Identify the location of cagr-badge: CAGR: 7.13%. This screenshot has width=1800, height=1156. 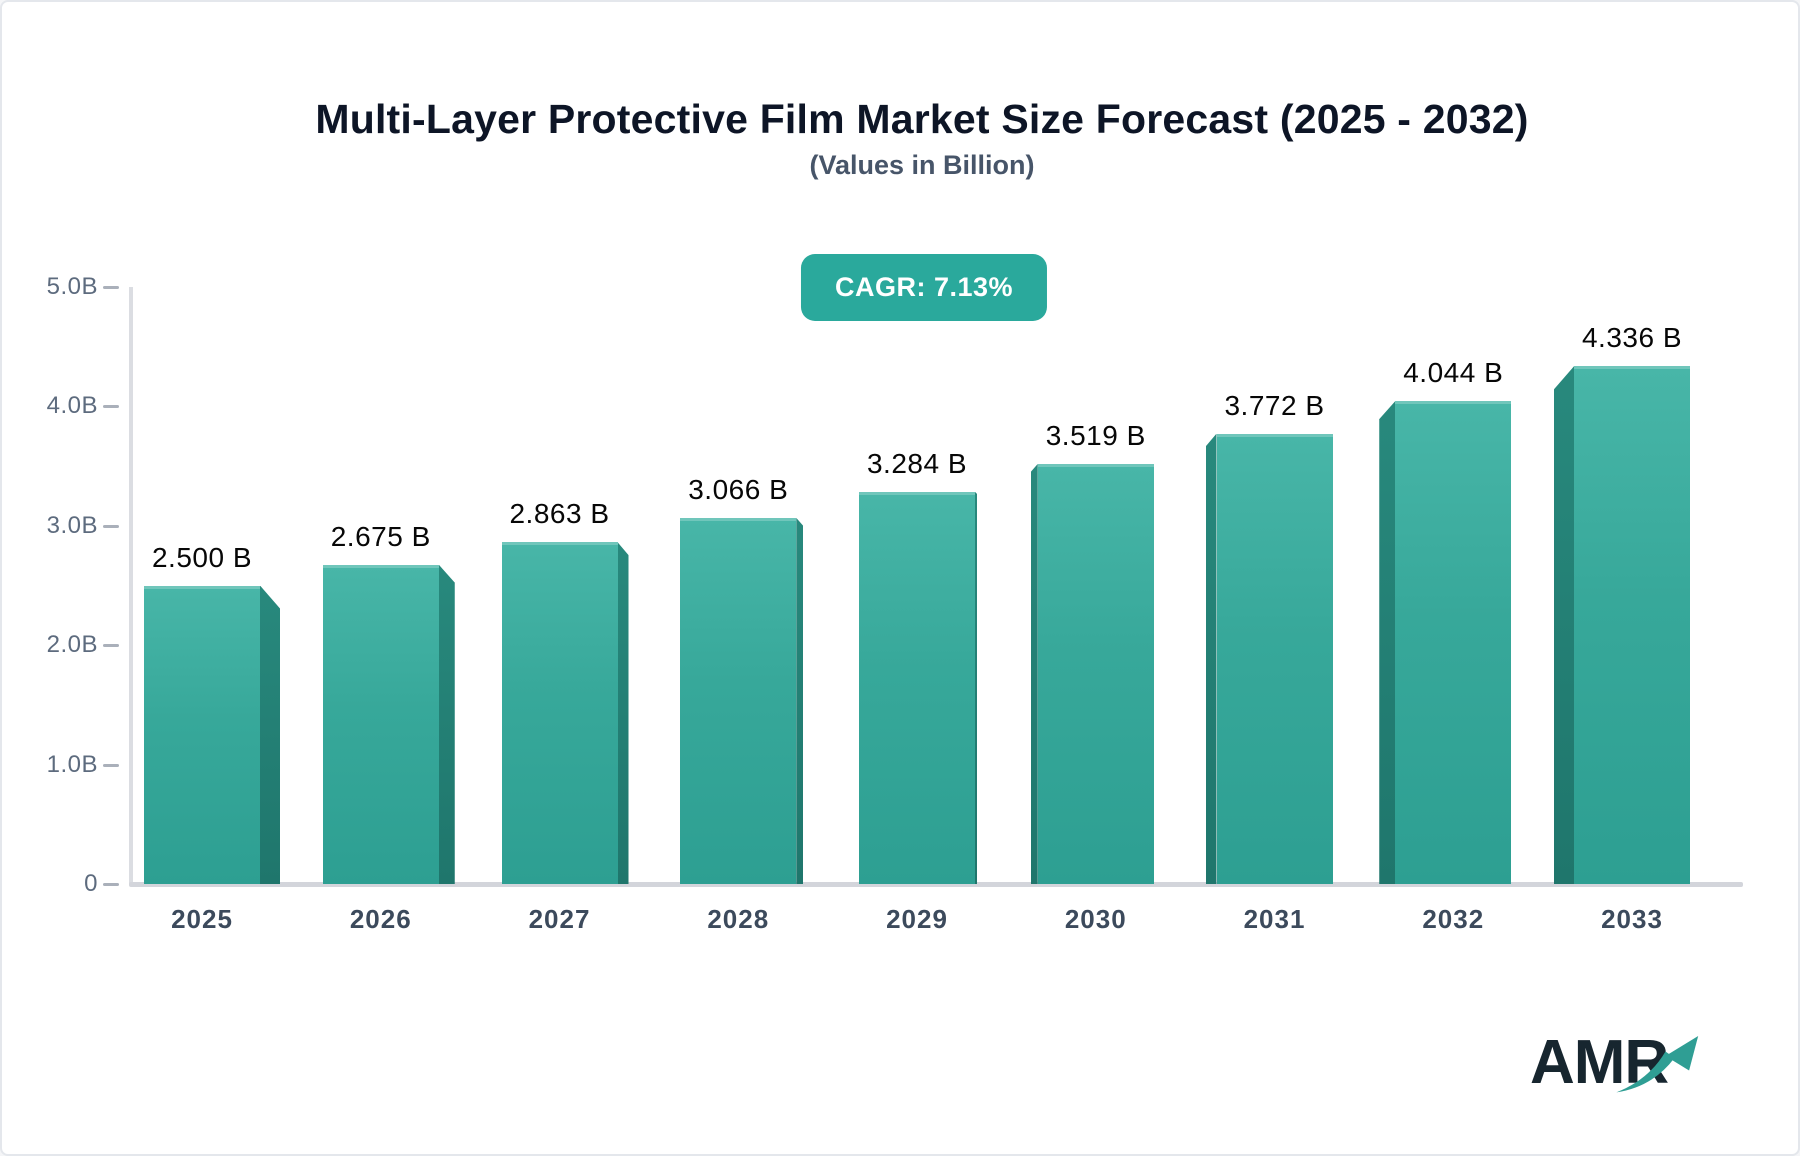
(924, 287).